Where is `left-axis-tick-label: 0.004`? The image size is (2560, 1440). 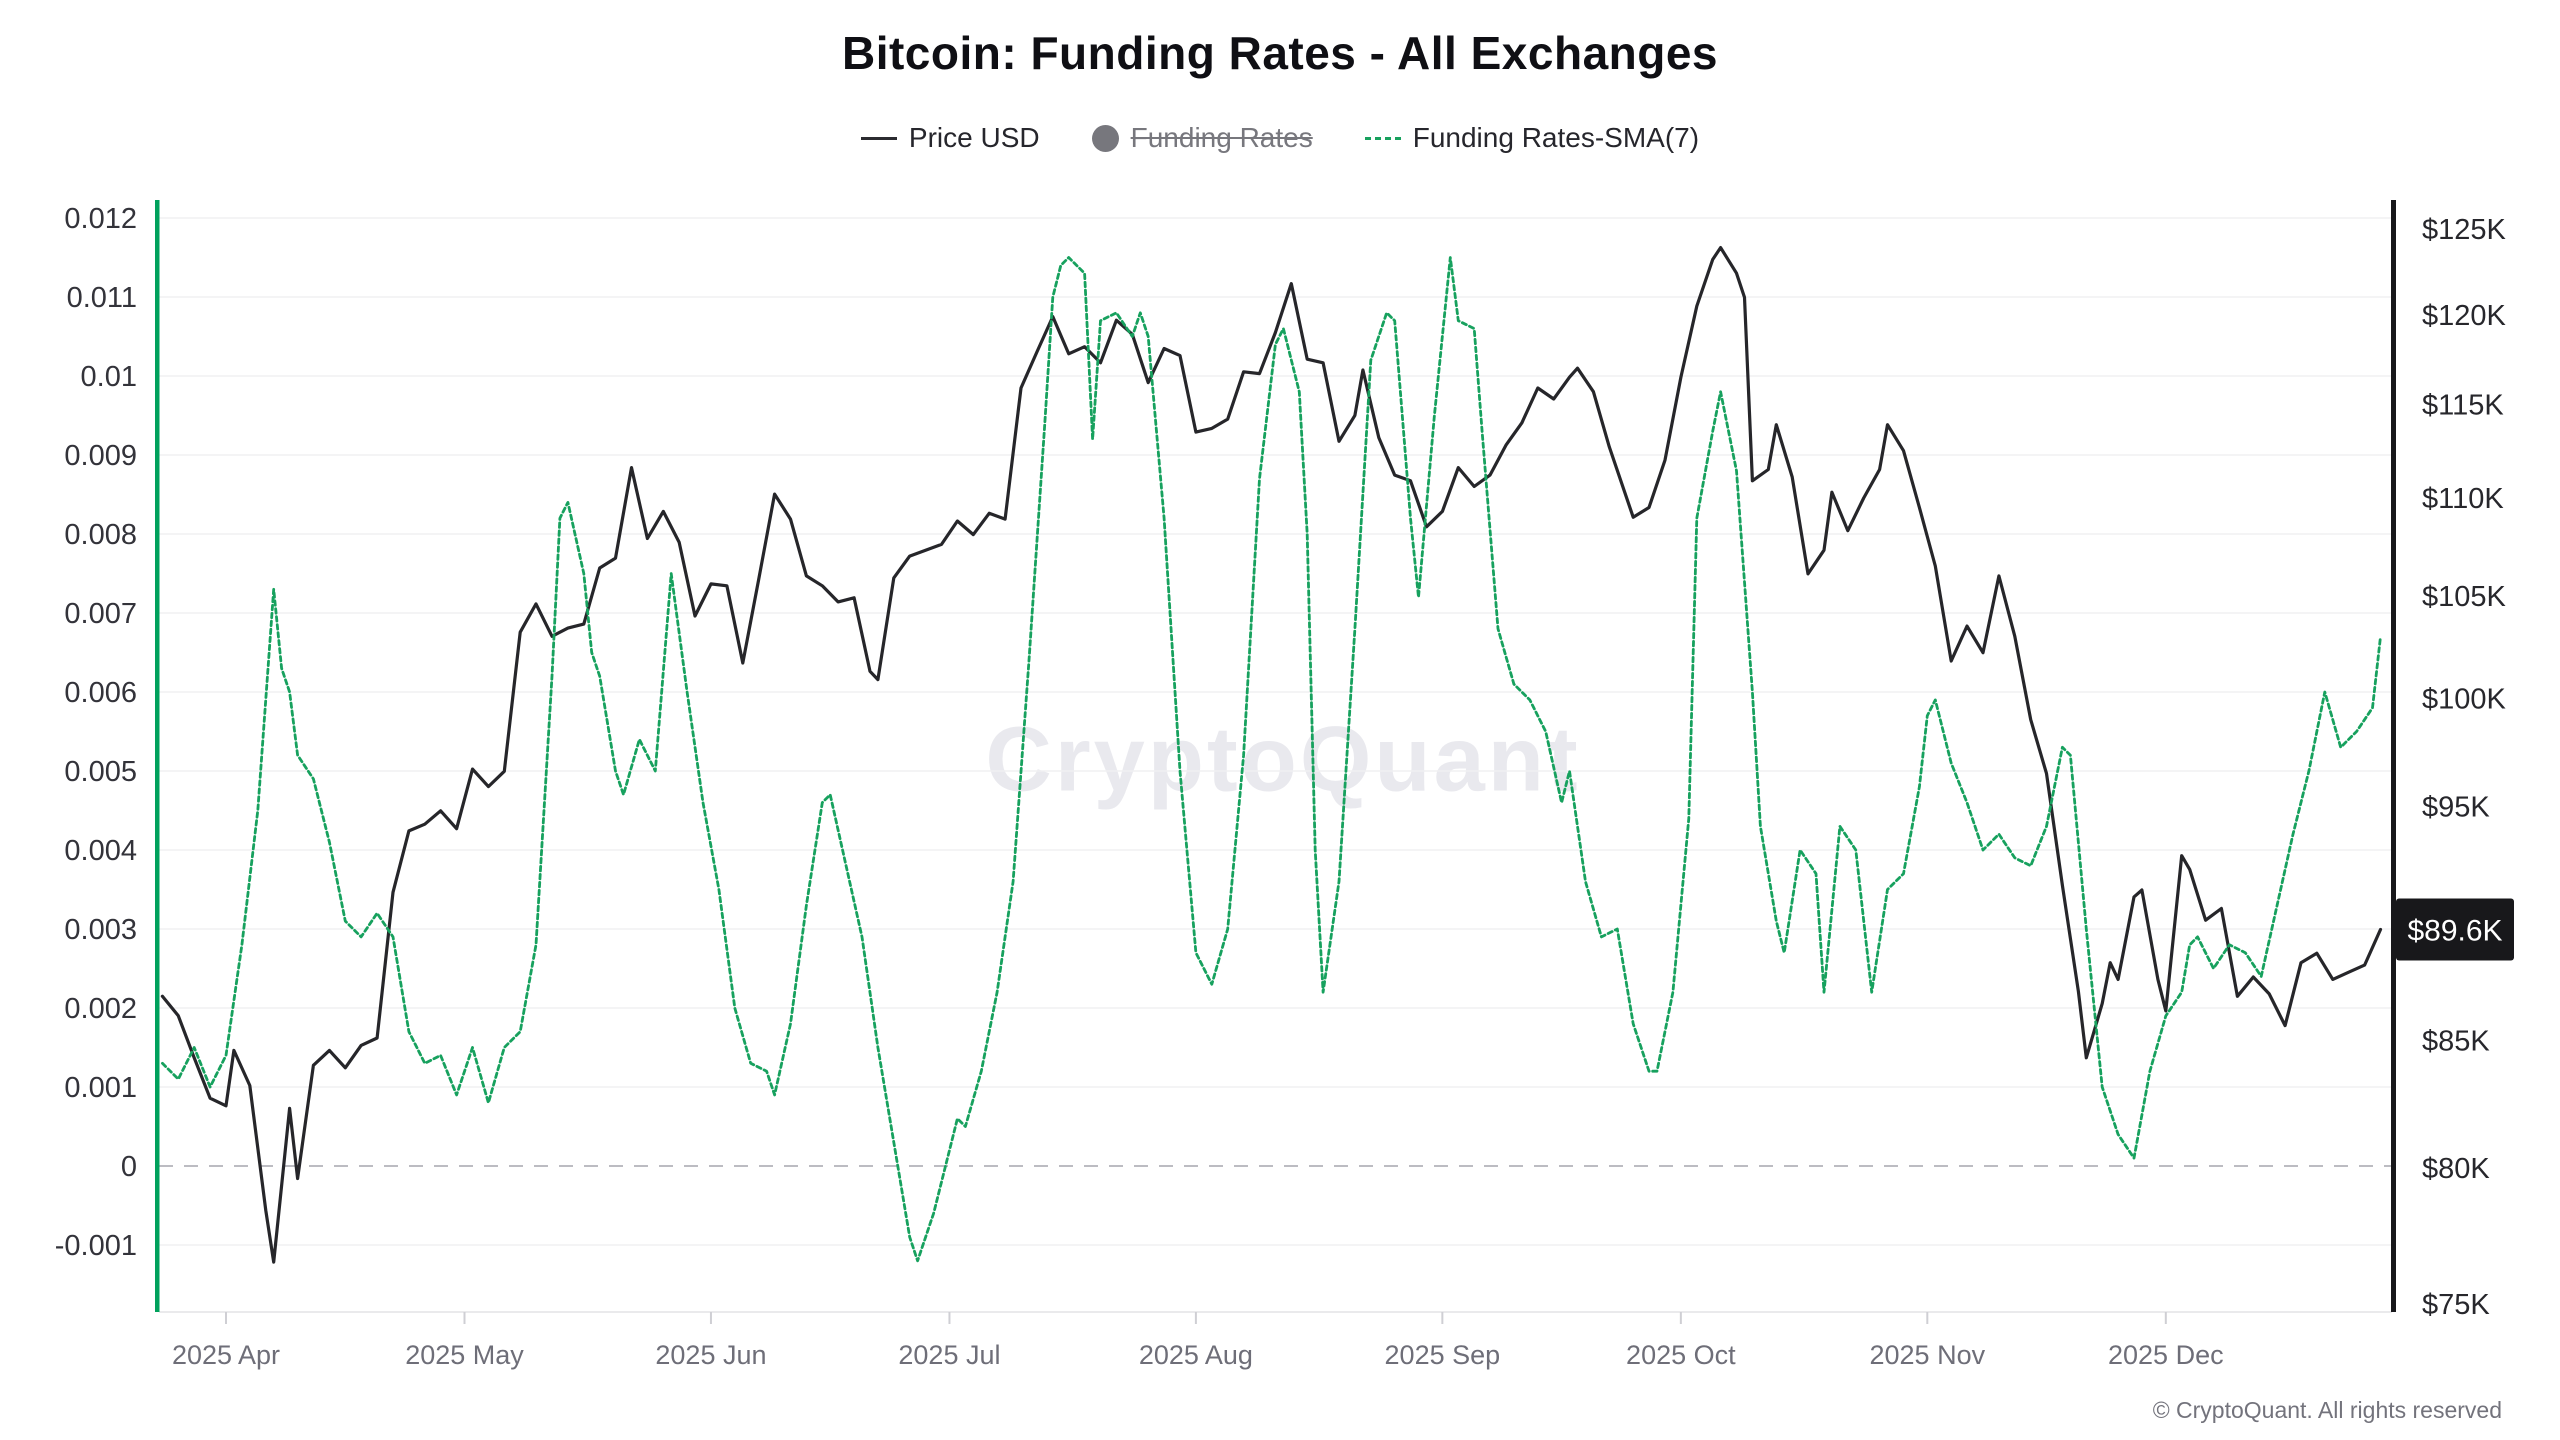
left-axis-tick-label: 0.004 is located at coordinates (100, 851).